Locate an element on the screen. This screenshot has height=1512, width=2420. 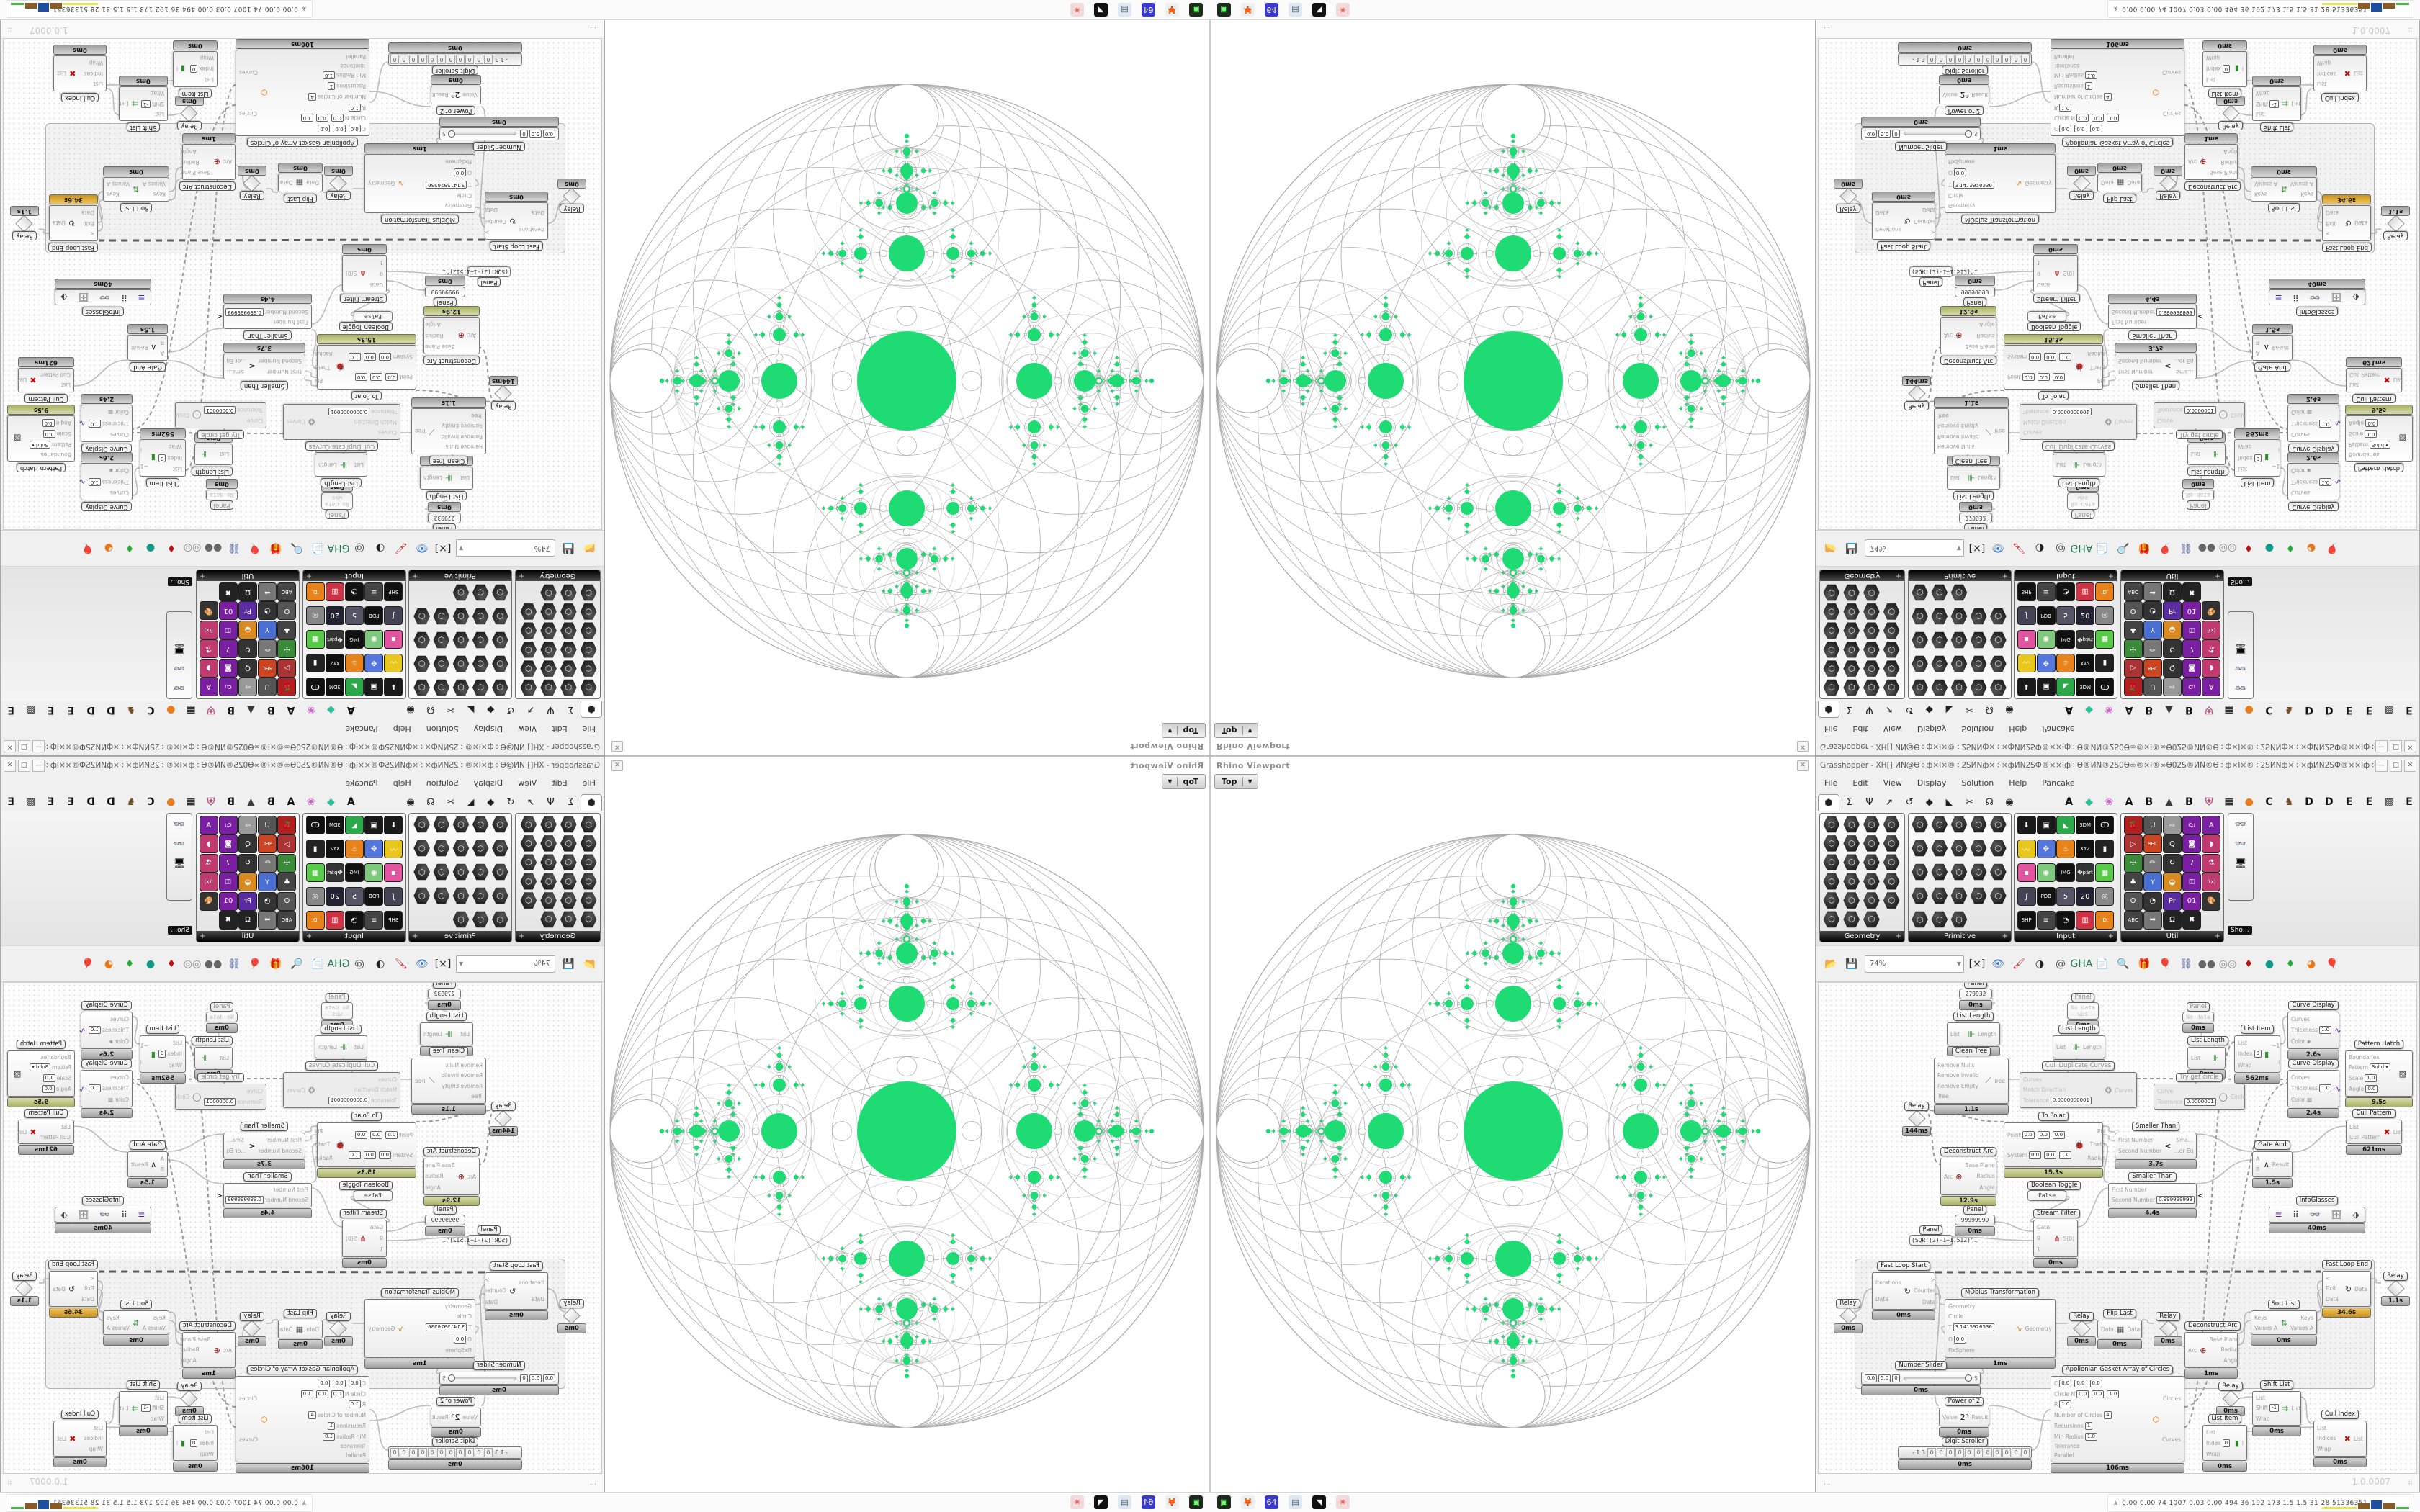
component-icon: 01 is located at coordinates (2192, 611).